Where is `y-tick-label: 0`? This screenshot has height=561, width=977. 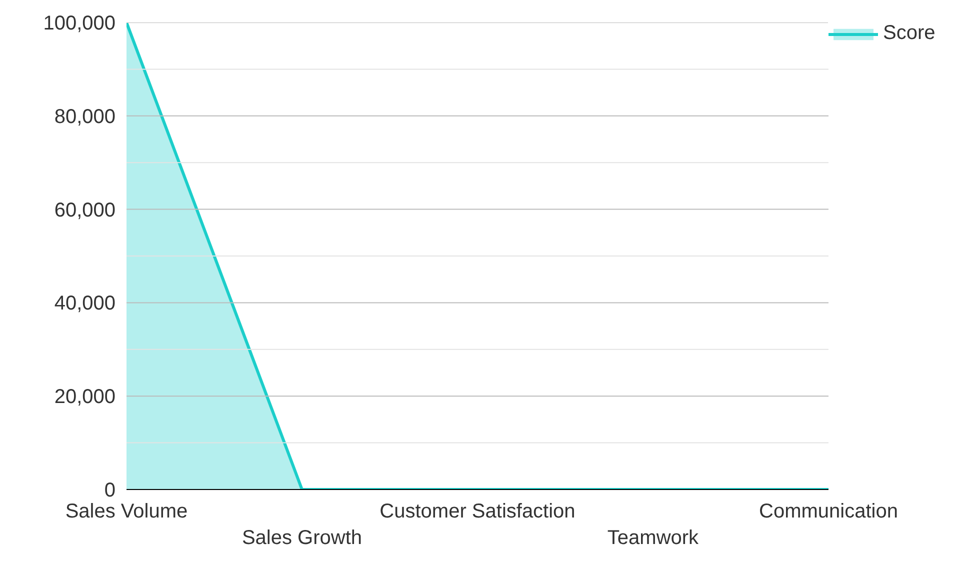
y-tick-label: 0 is located at coordinates (110, 491).